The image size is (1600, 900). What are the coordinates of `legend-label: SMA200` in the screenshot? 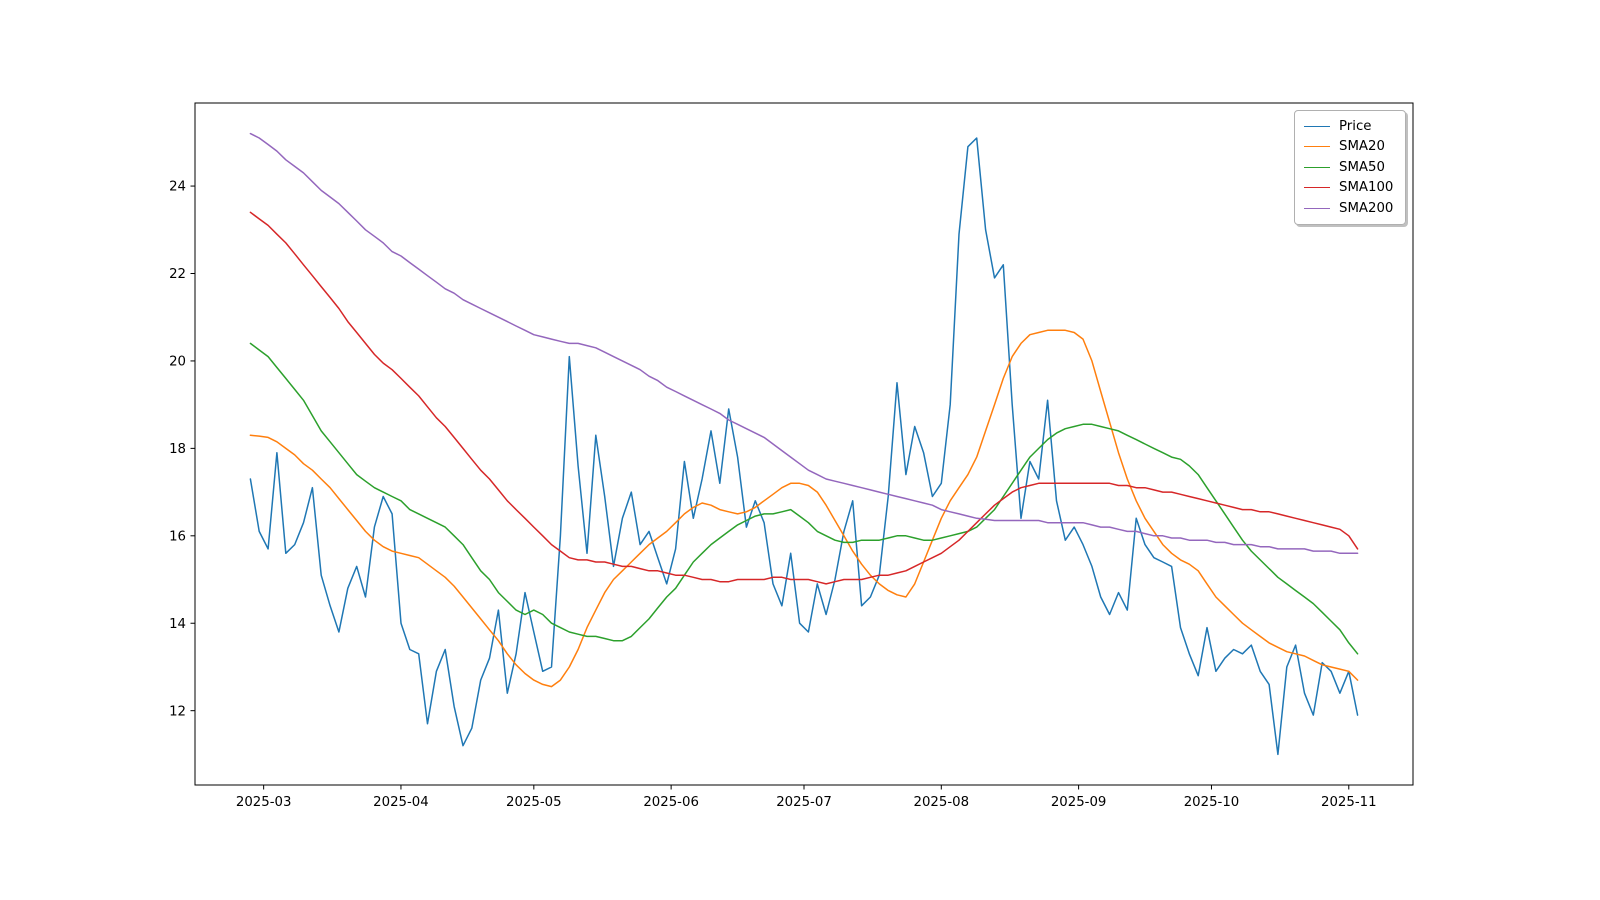 It's located at (1366, 208).